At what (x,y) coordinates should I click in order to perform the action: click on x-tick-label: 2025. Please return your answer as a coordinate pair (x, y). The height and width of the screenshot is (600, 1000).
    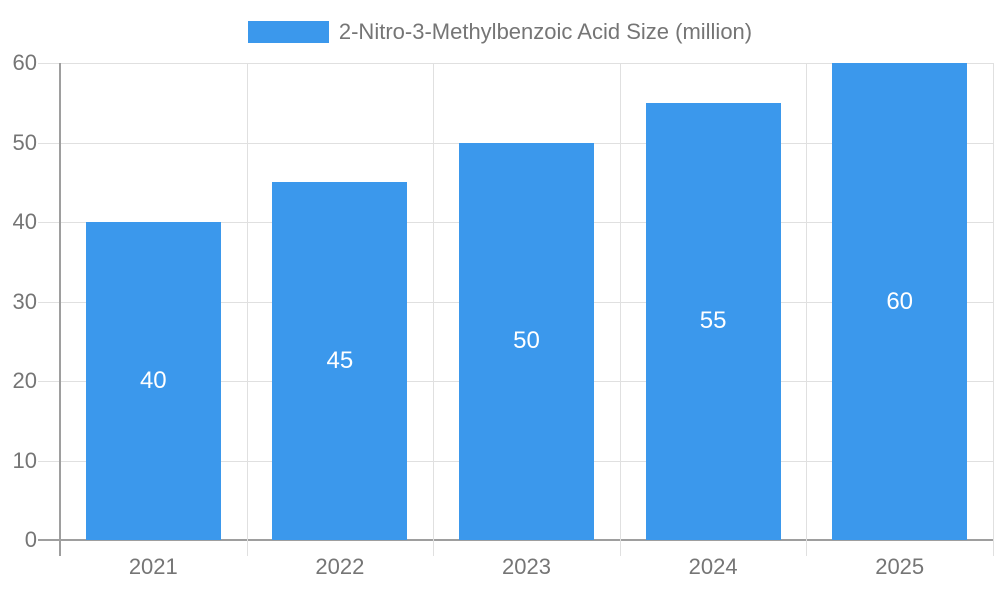
    Looking at the image, I should click on (900, 566).